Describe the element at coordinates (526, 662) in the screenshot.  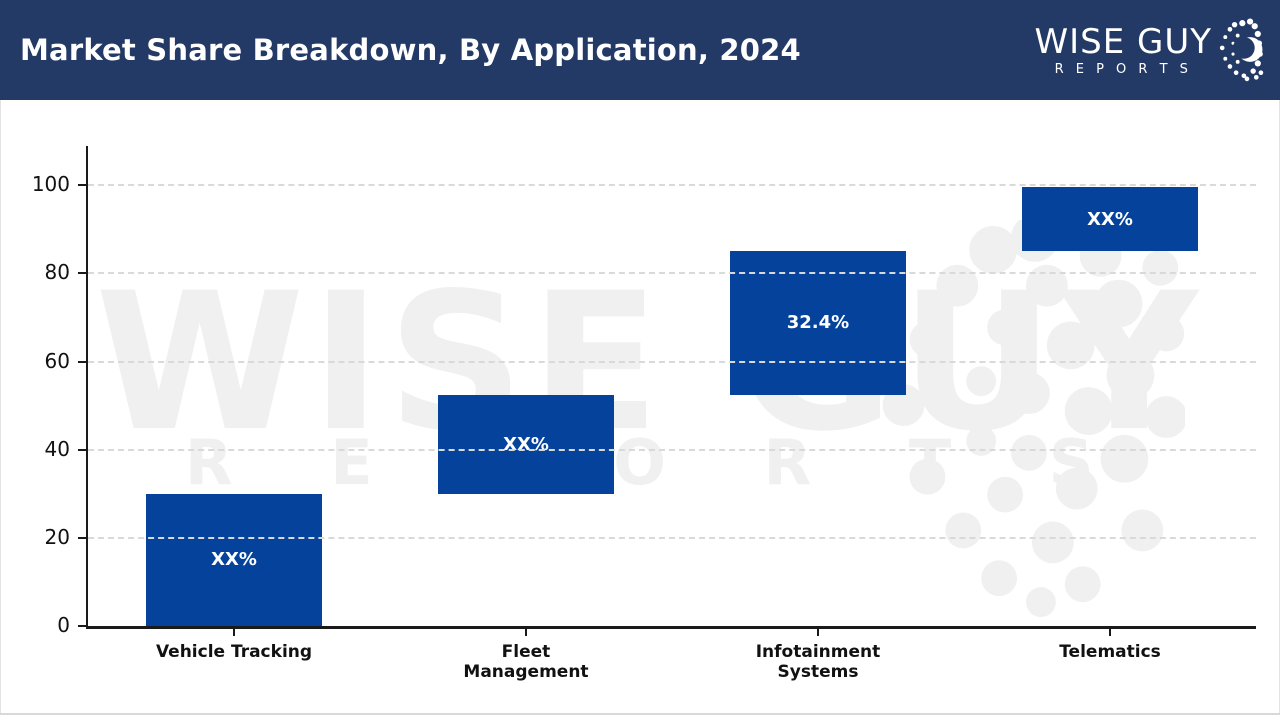
I see `x-category-label: Fleet Management` at that location.